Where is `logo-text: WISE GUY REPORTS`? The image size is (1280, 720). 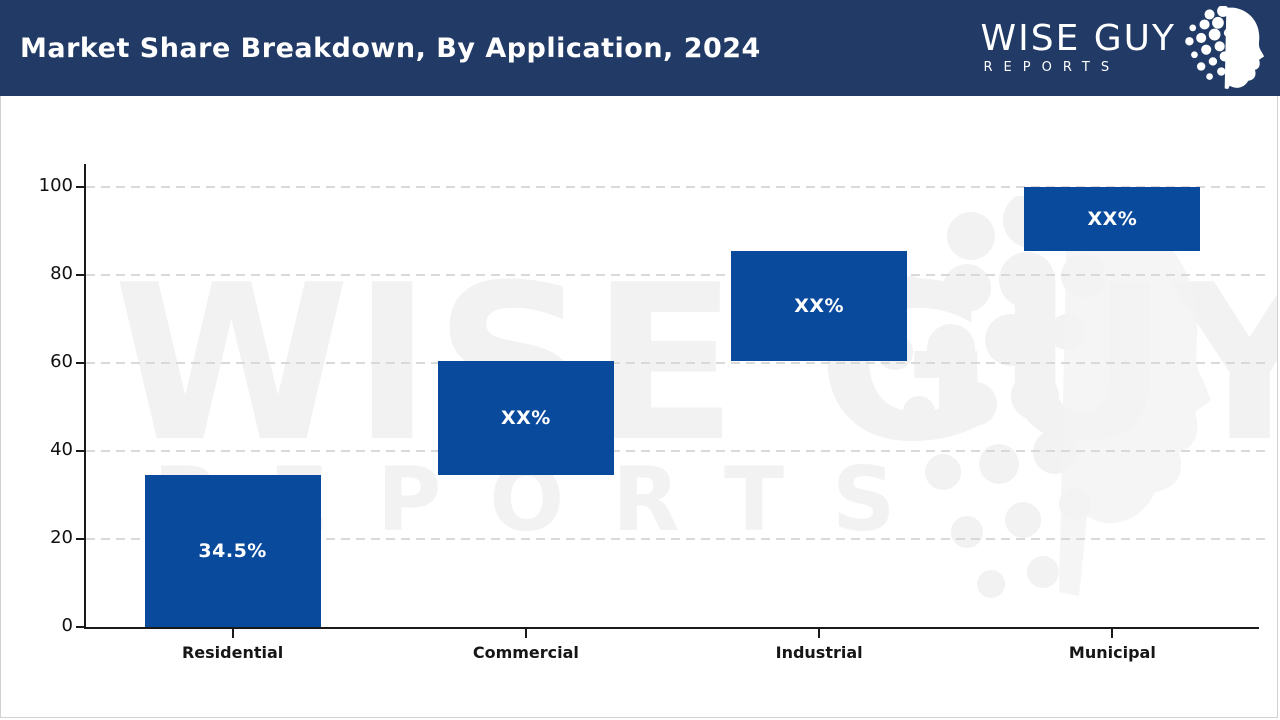 logo-text: WISE GUY REPORTS is located at coordinates (1078, 47).